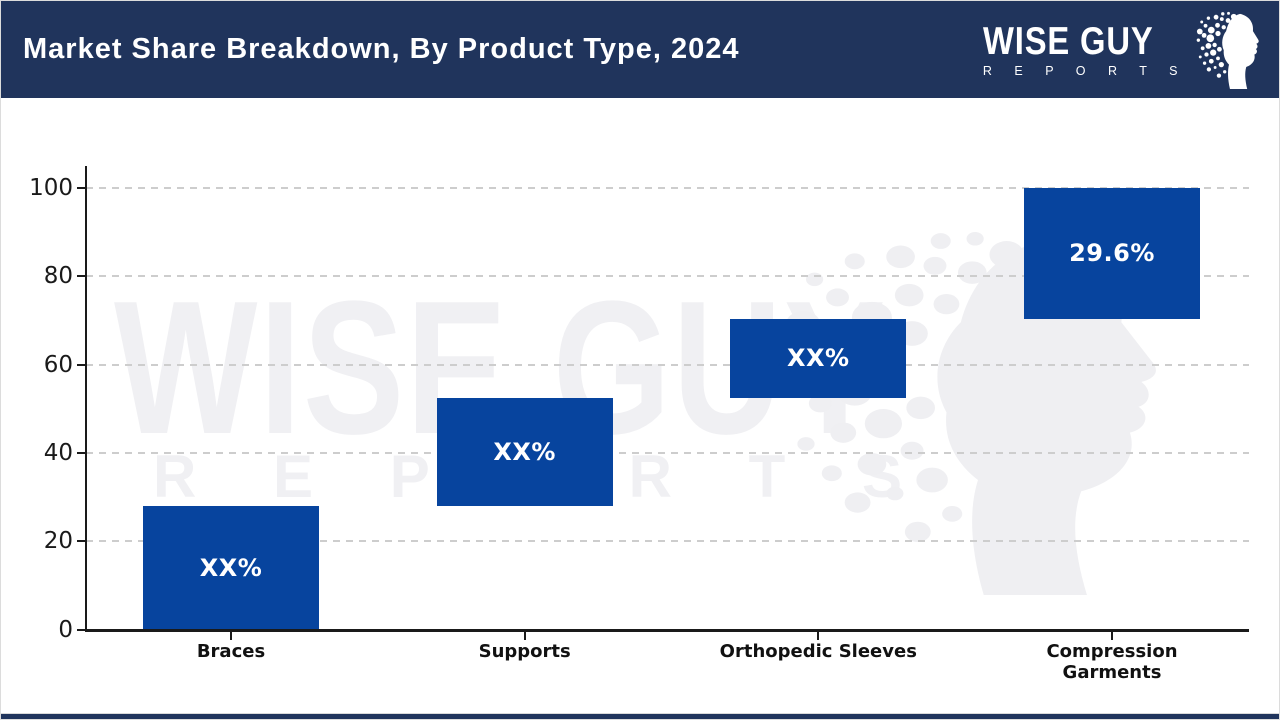 This screenshot has width=1280, height=720. I want to click on y-tick-label: 40, so click(58, 452).